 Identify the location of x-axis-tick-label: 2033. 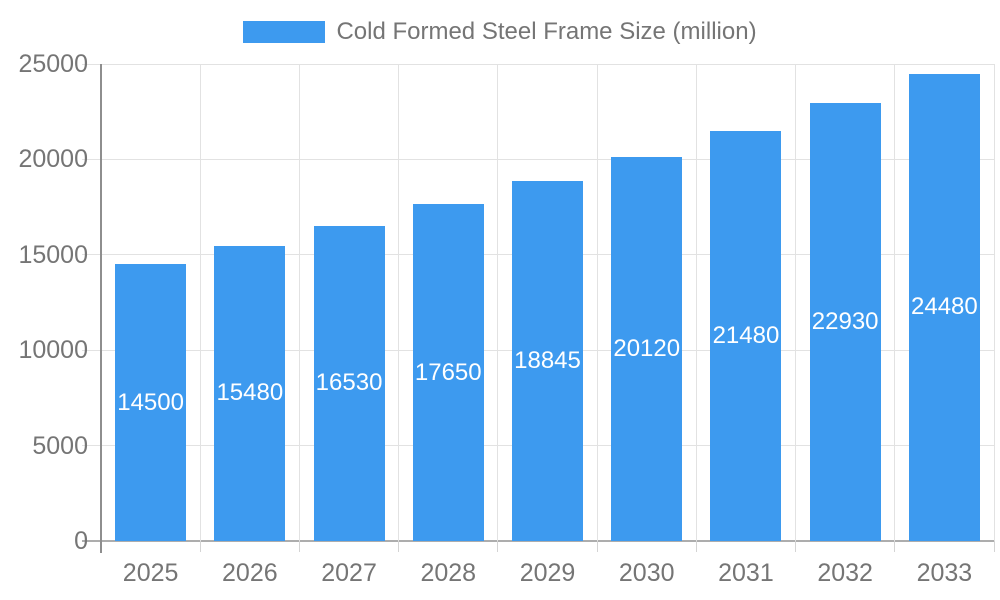
(944, 573).